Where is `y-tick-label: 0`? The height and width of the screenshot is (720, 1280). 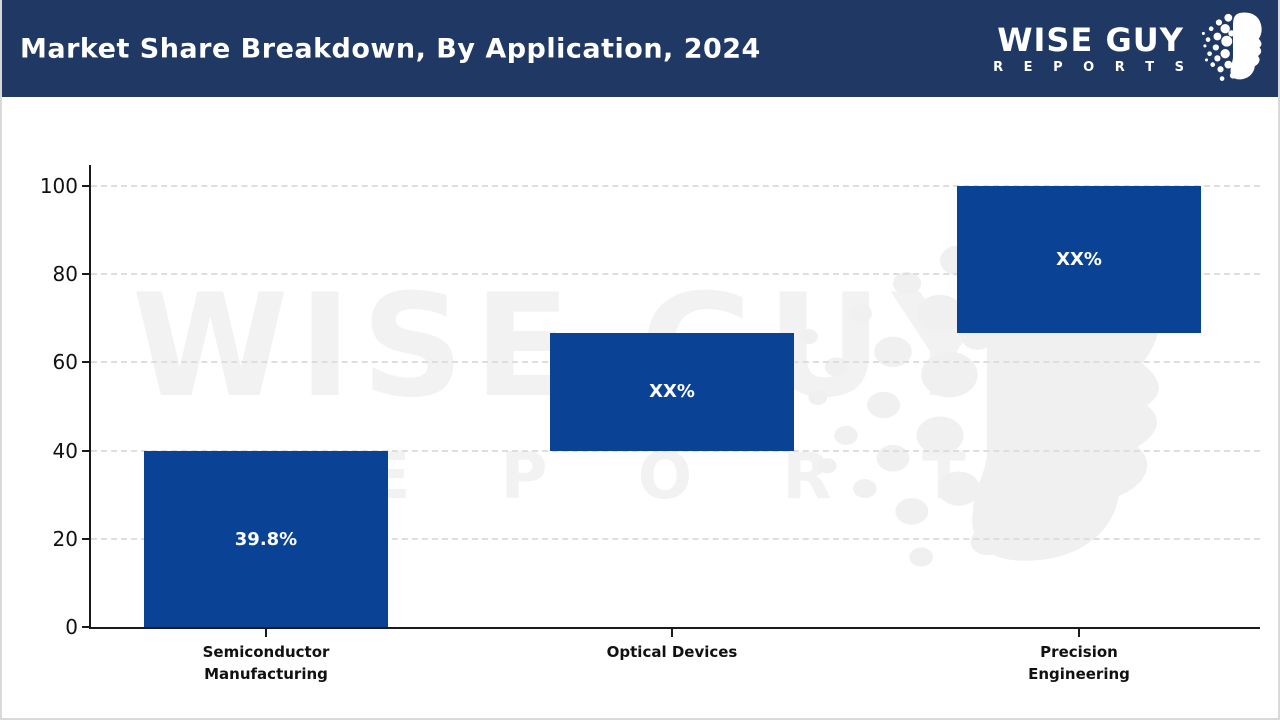
y-tick-label: 0 is located at coordinates (71, 627).